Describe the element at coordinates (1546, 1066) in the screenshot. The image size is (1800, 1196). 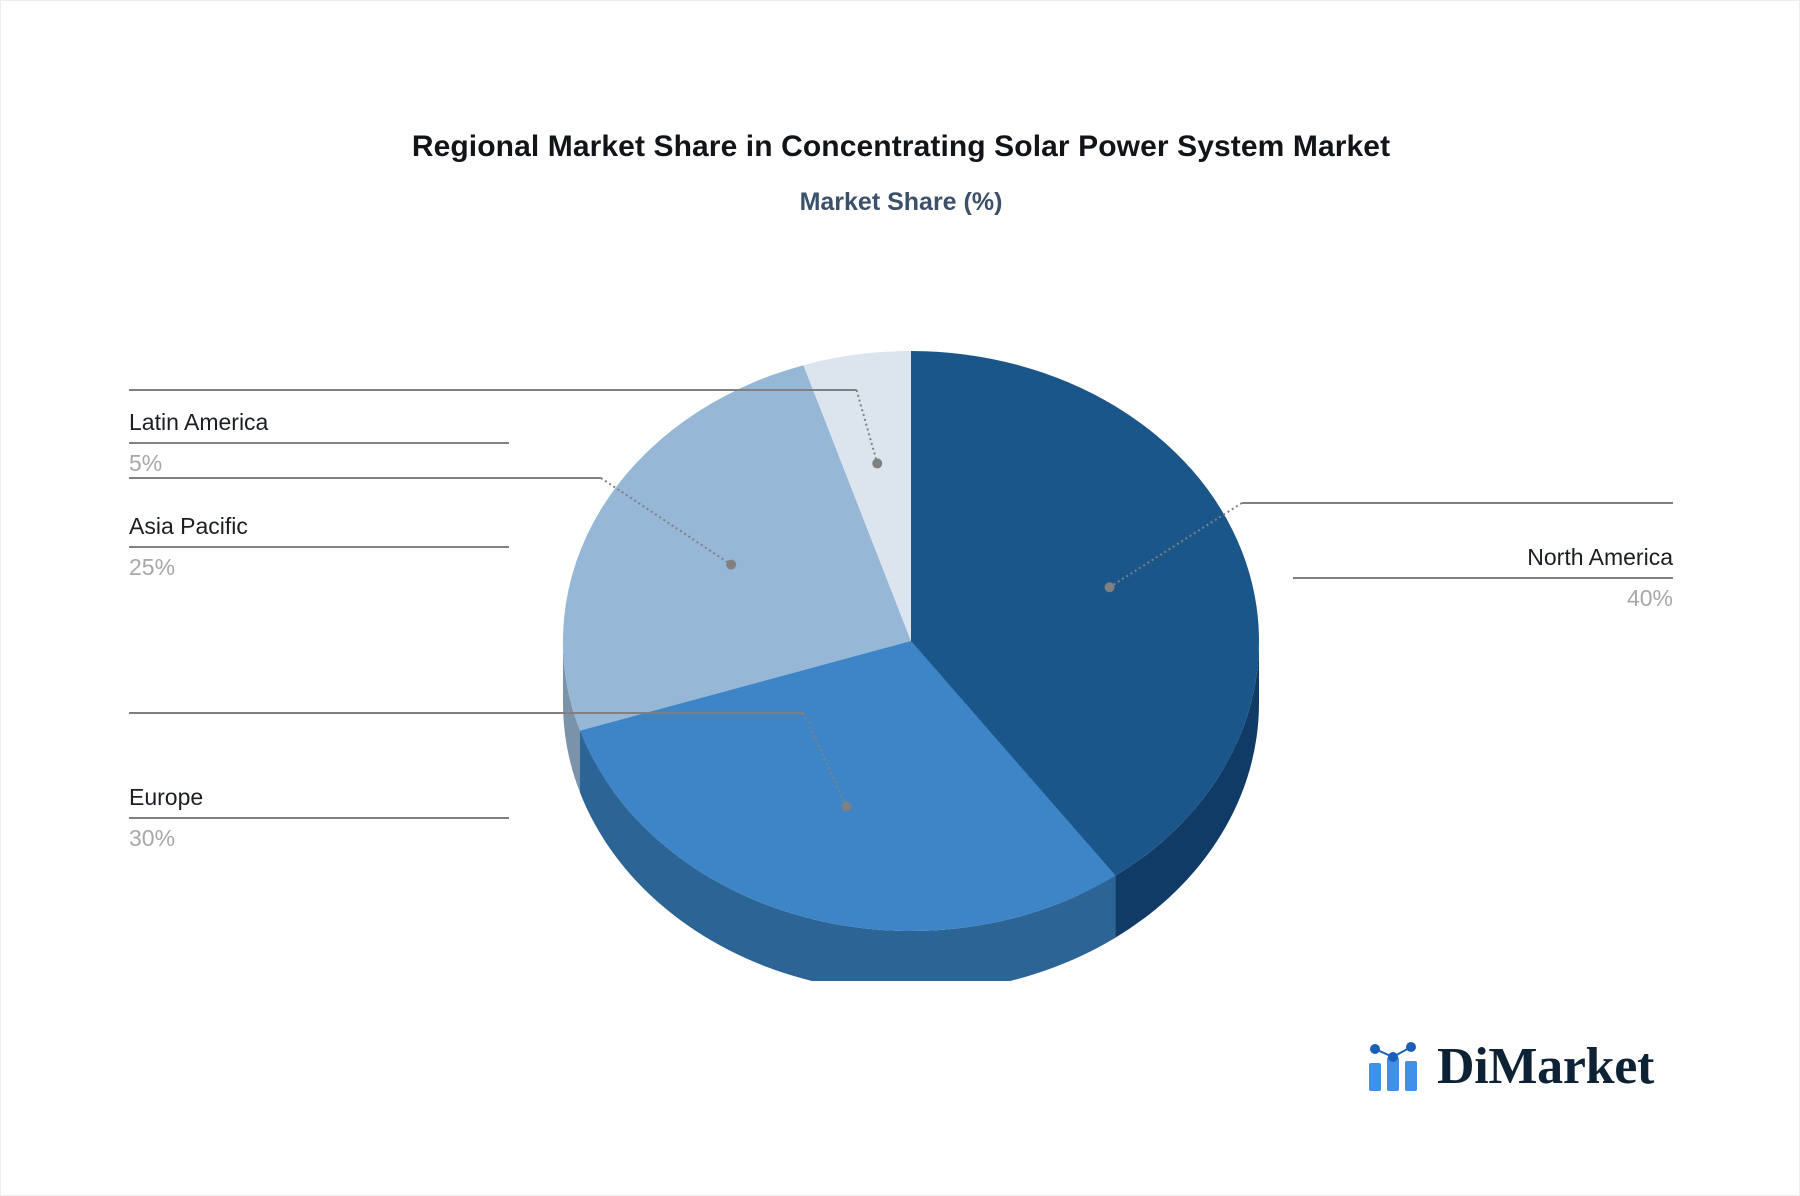
I see `brand-wordmark: DiMarket` at that location.